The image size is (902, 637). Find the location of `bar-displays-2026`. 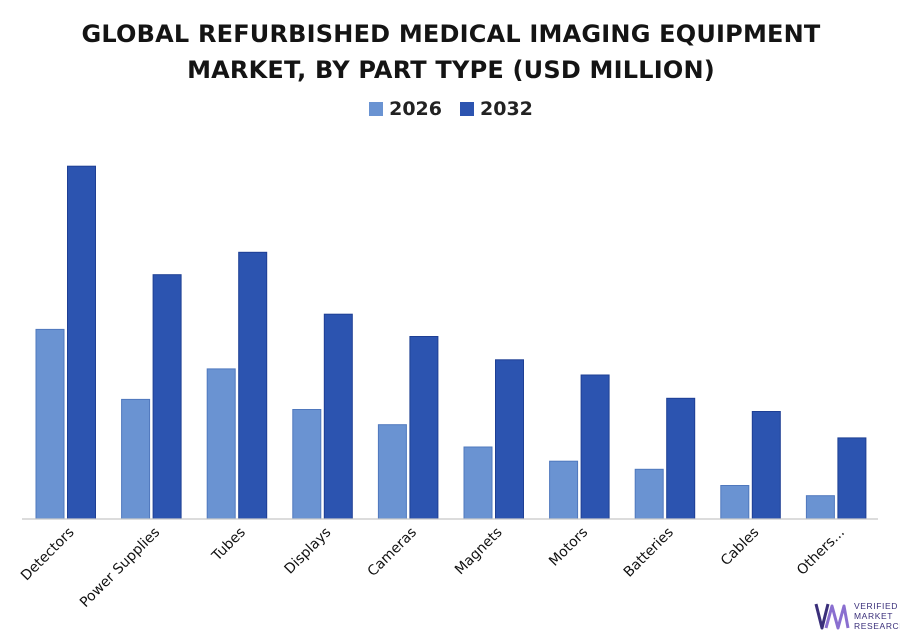

bar-displays-2026 is located at coordinates (307, 464).